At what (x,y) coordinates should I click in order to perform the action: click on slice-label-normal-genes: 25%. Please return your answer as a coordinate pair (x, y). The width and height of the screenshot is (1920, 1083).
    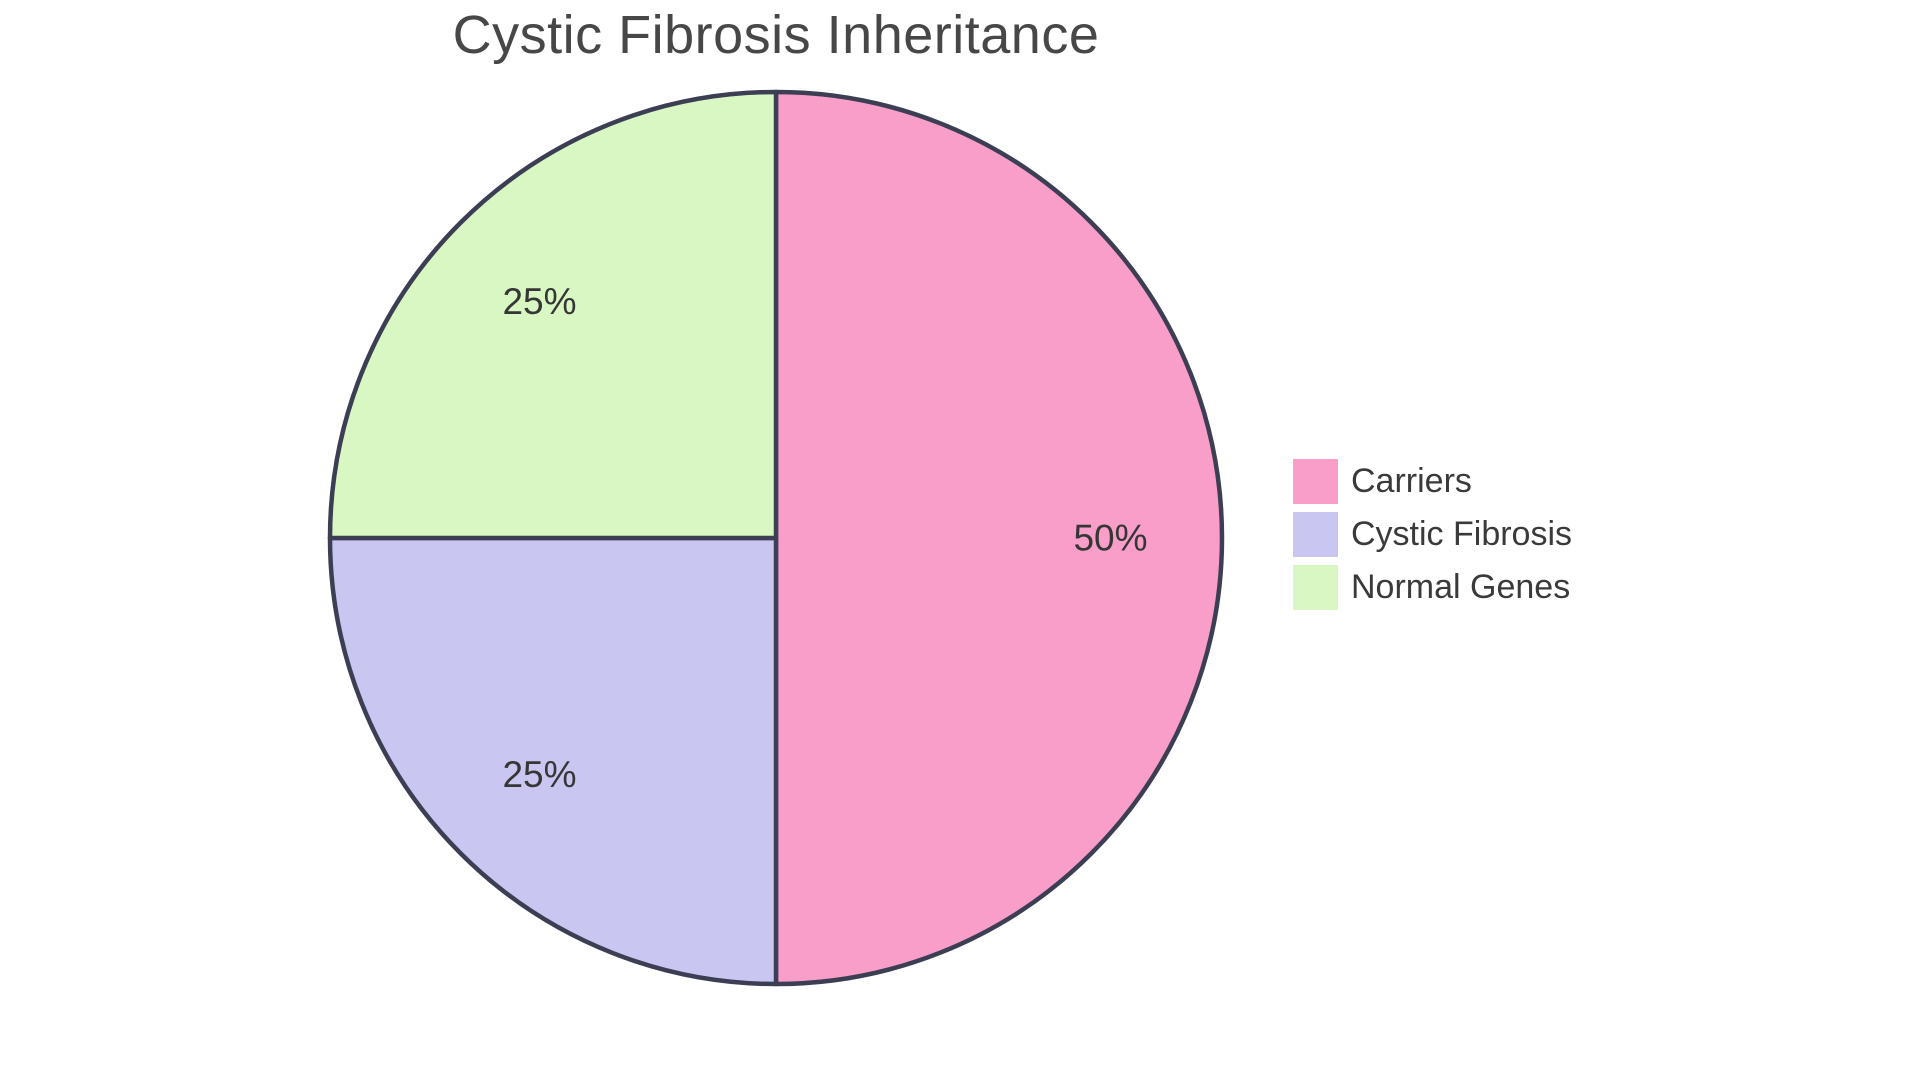
    Looking at the image, I should click on (539, 301).